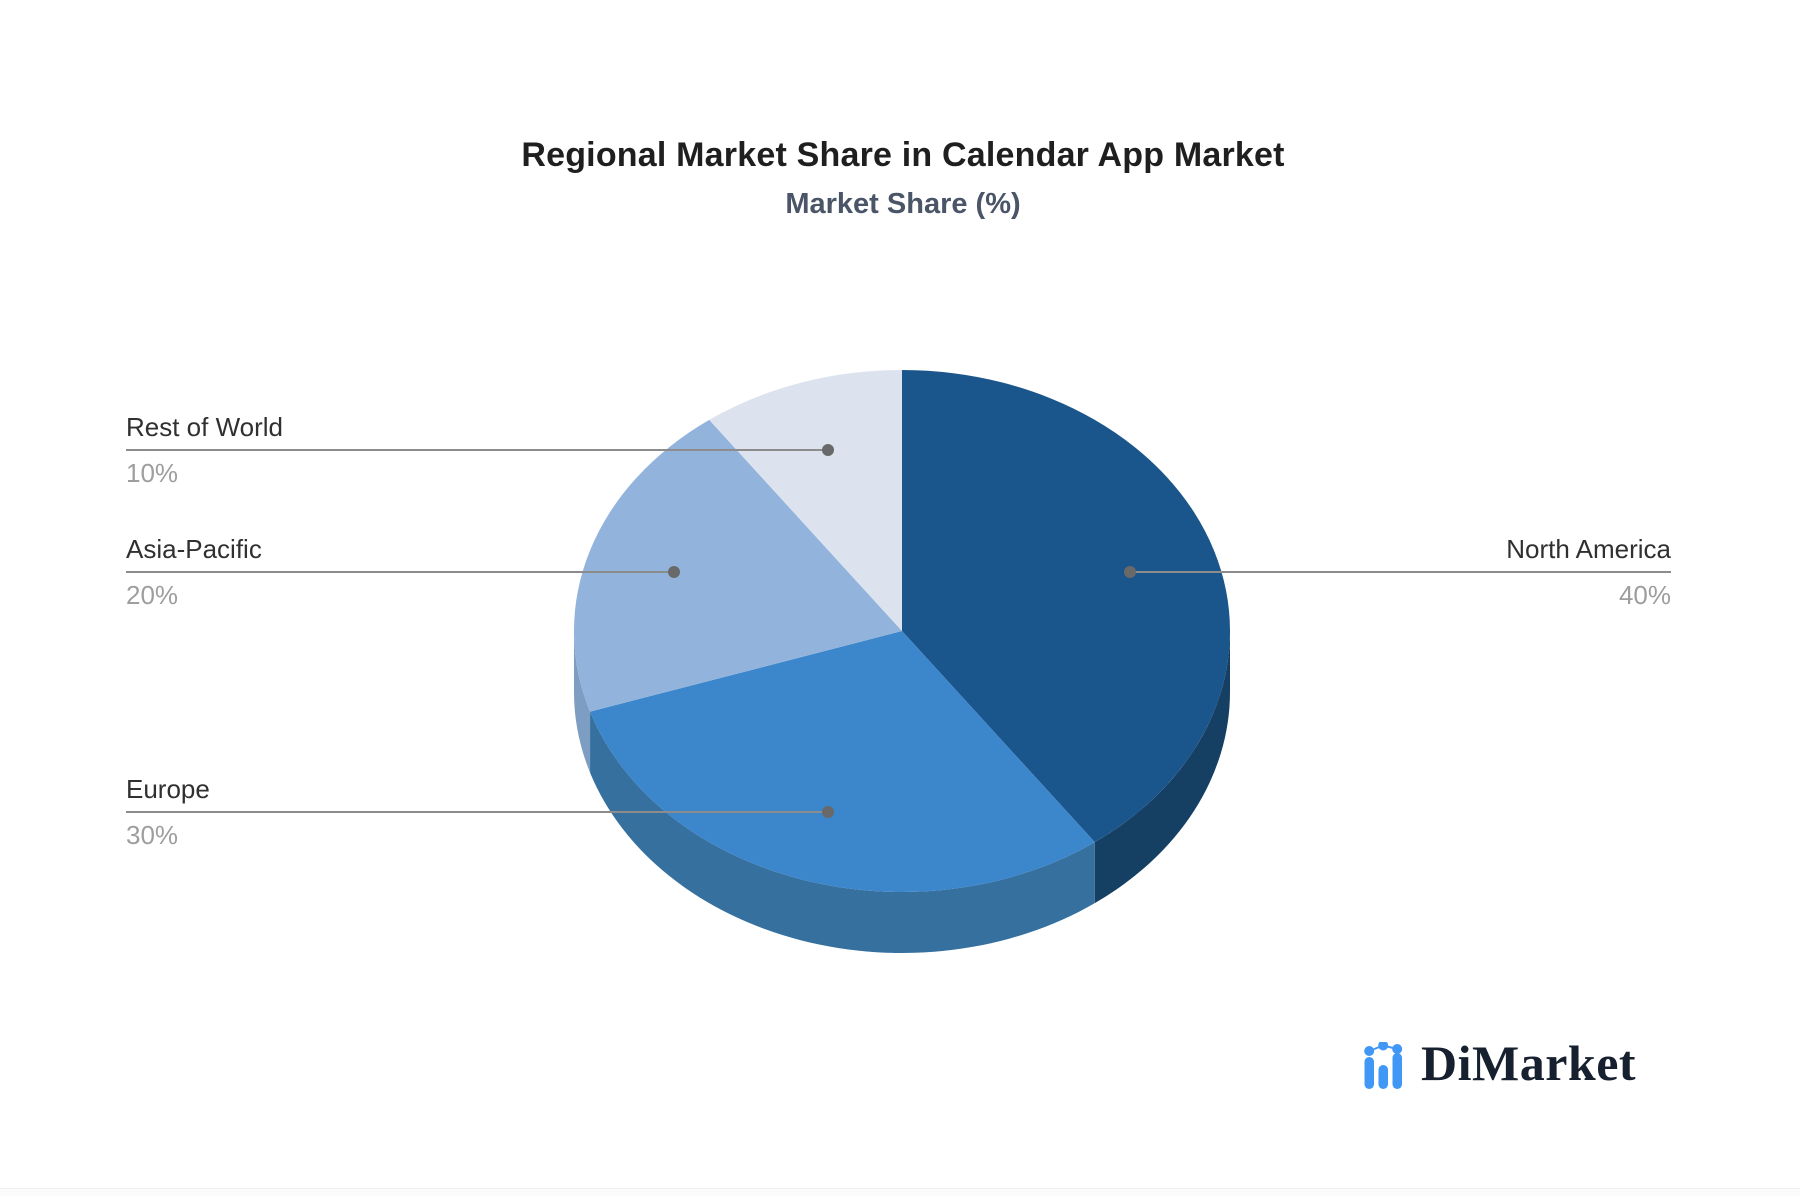 Image resolution: width=1800 pixels, height=1196 pixels. I want to click on slice-value: 20%, so click(152, 595).